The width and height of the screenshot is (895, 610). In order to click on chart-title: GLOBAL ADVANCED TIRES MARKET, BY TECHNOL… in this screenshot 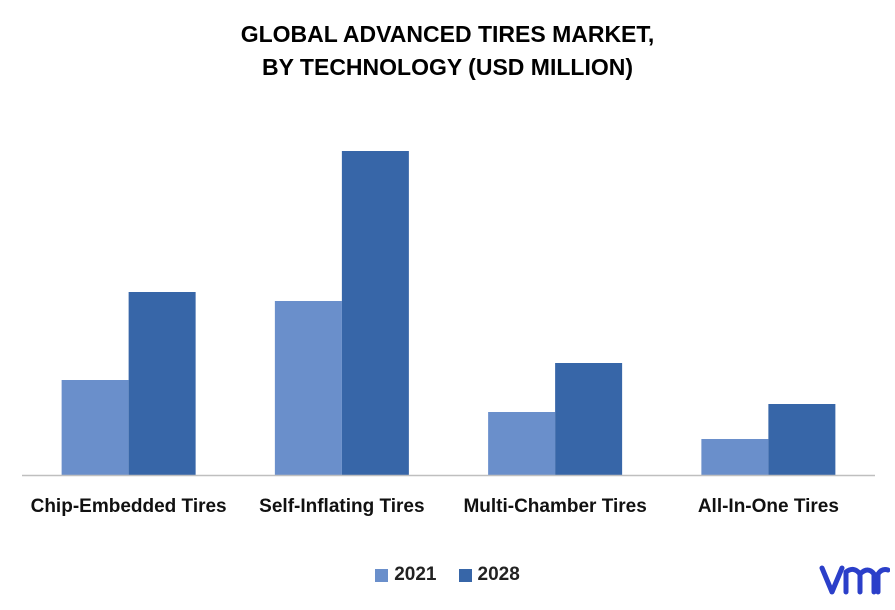, I will do `click(447, 51)`.